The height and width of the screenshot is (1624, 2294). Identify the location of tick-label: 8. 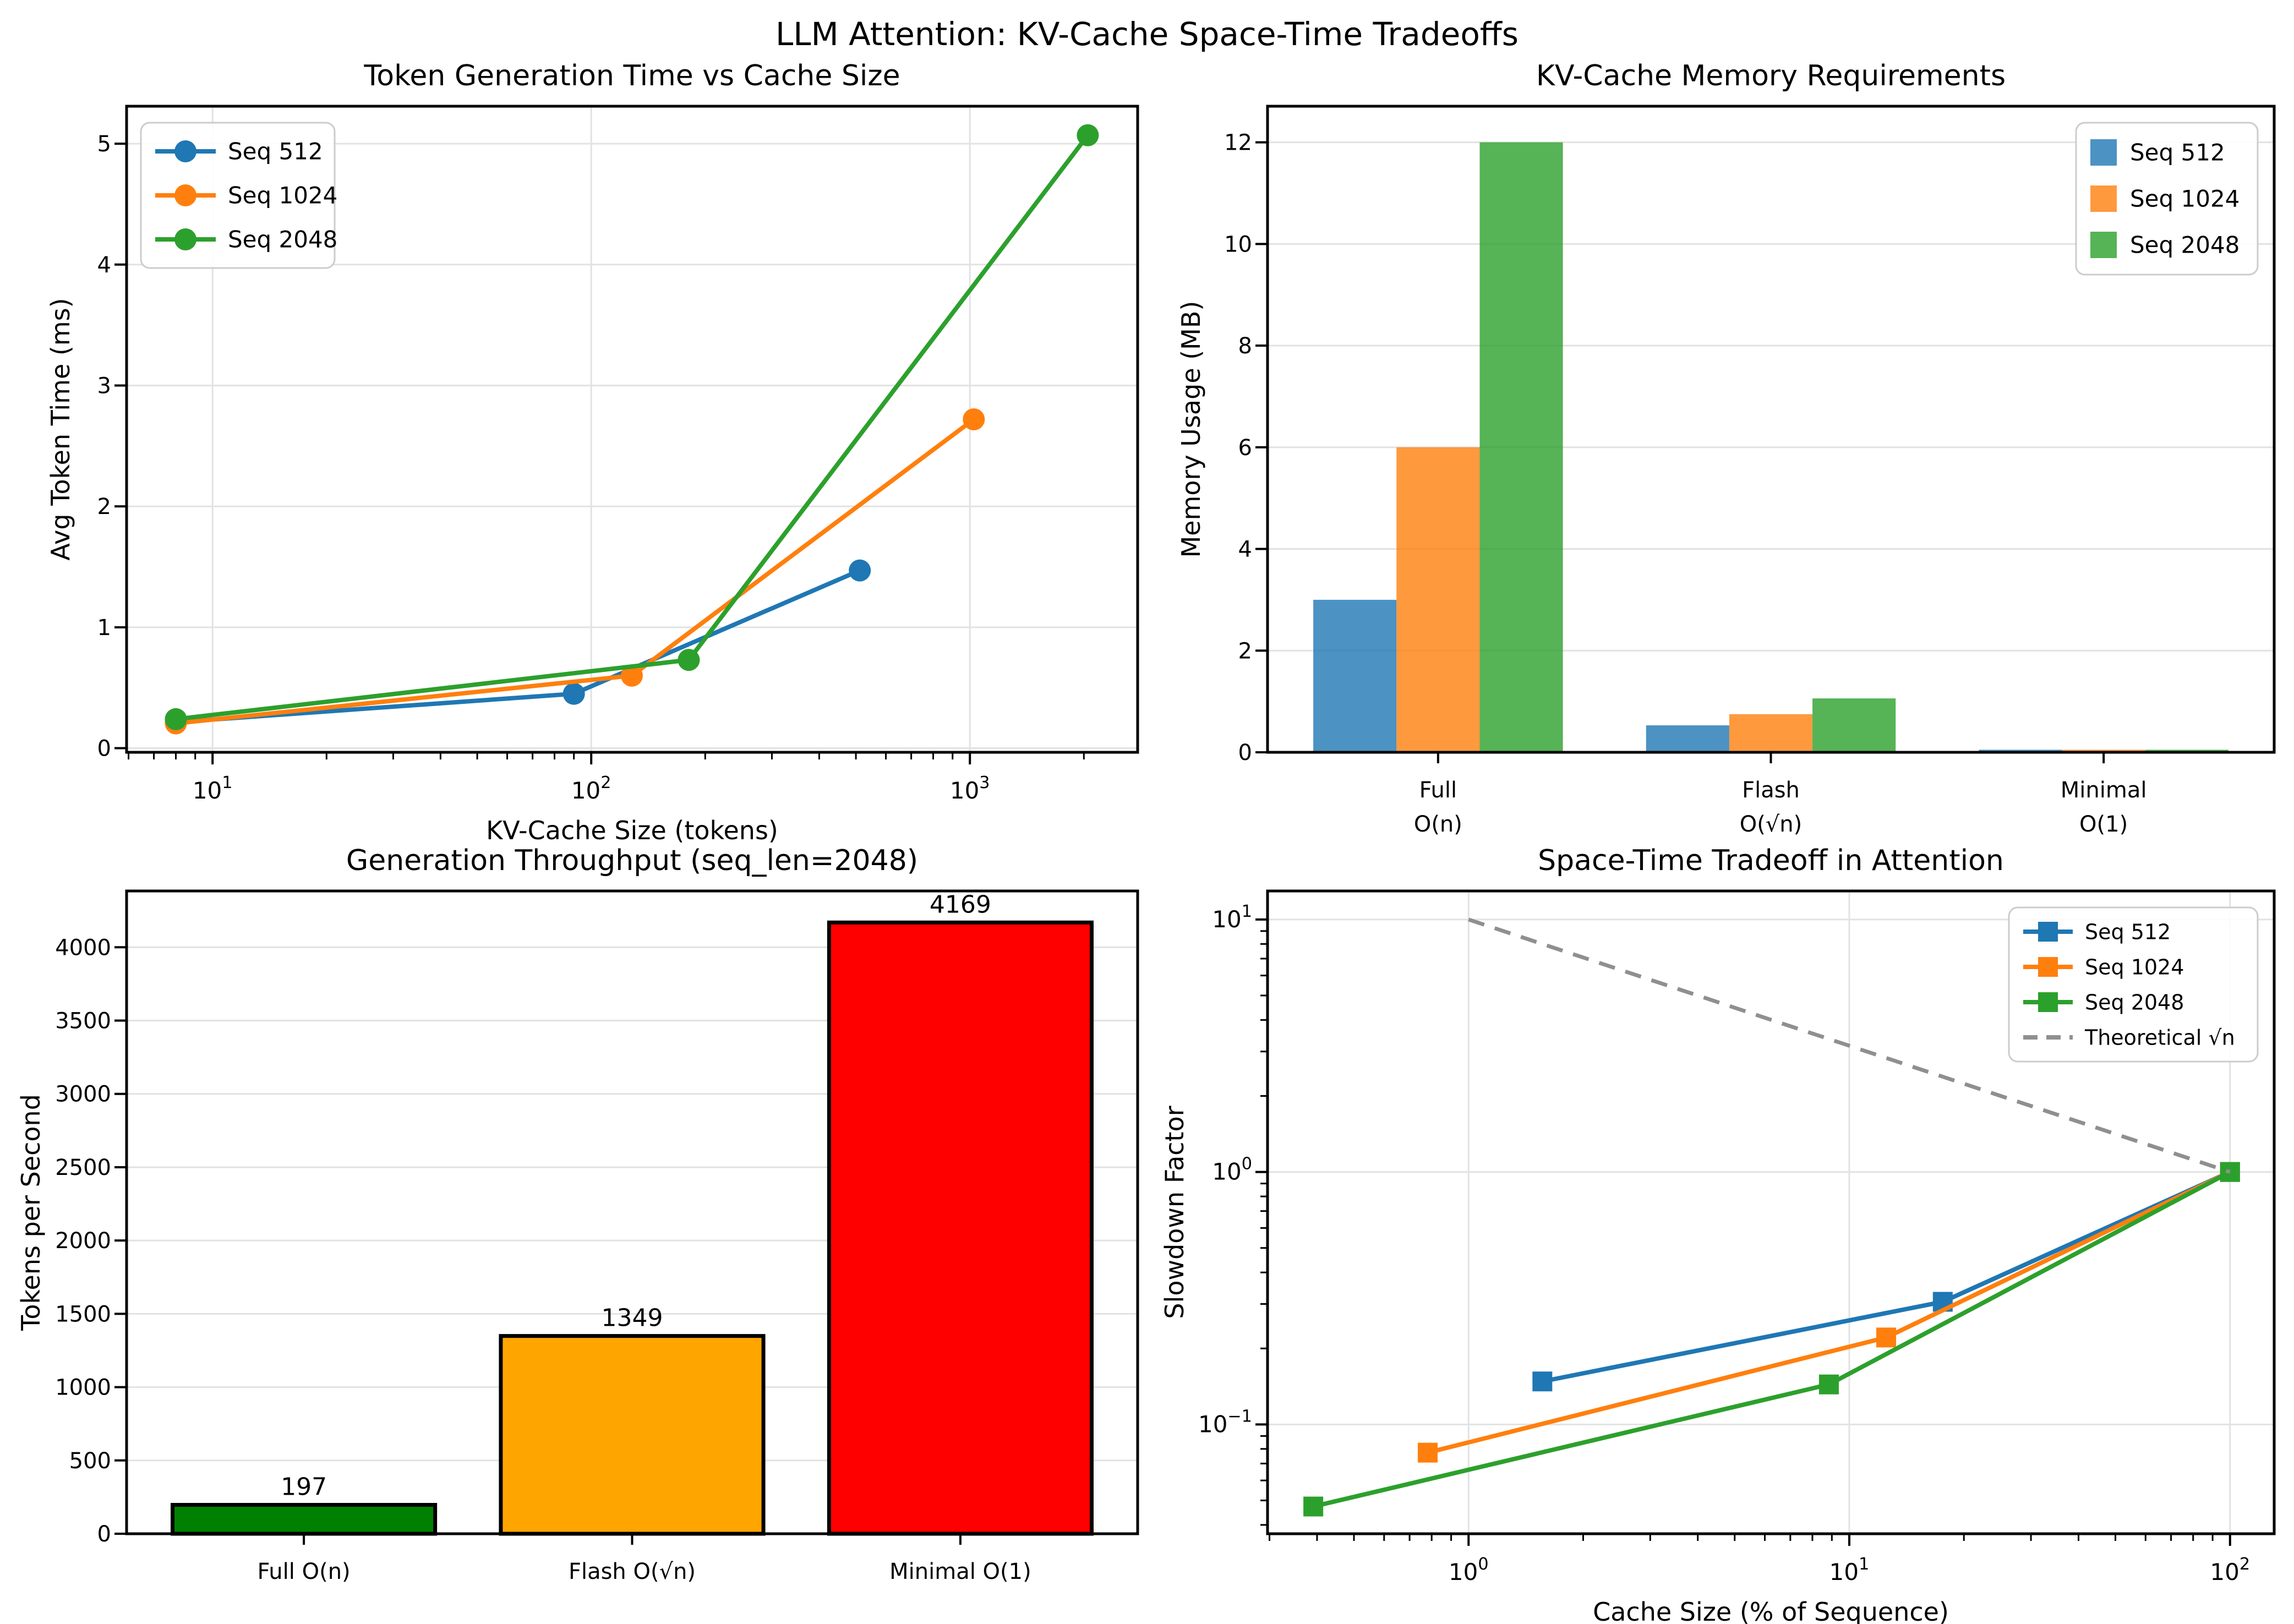
(1245, 346).